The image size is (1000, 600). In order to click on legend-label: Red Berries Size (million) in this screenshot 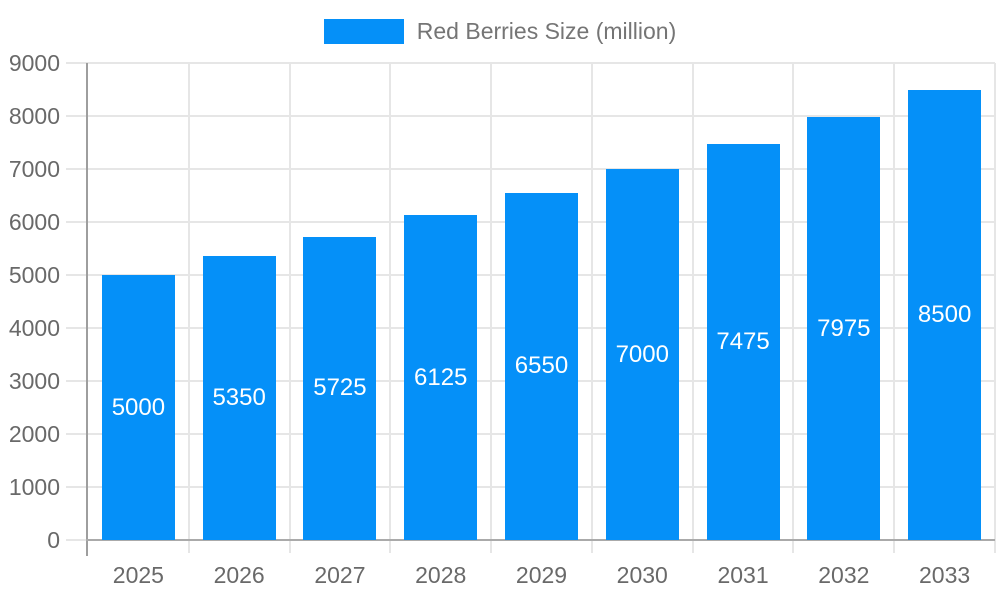, I will do `click(546, 31)`.